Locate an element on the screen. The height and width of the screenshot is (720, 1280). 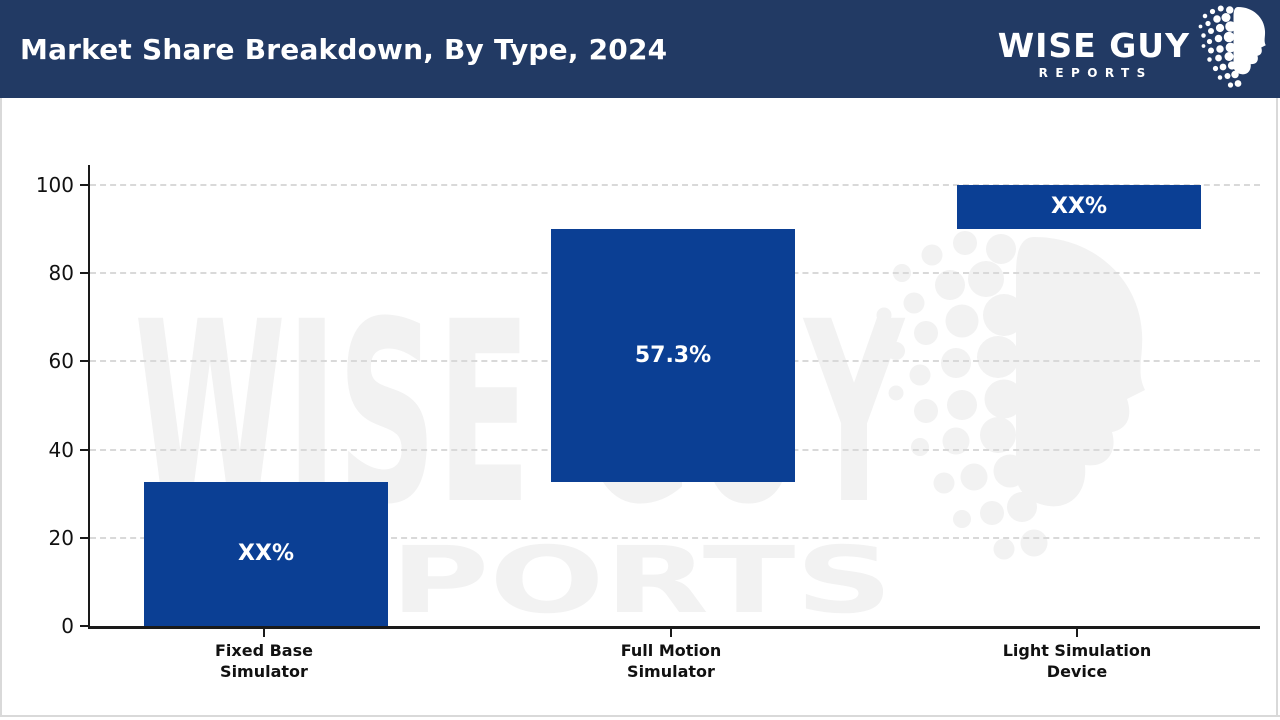
logo-text: WISE GUY REPORTS is located at coordinates (1093, 52).